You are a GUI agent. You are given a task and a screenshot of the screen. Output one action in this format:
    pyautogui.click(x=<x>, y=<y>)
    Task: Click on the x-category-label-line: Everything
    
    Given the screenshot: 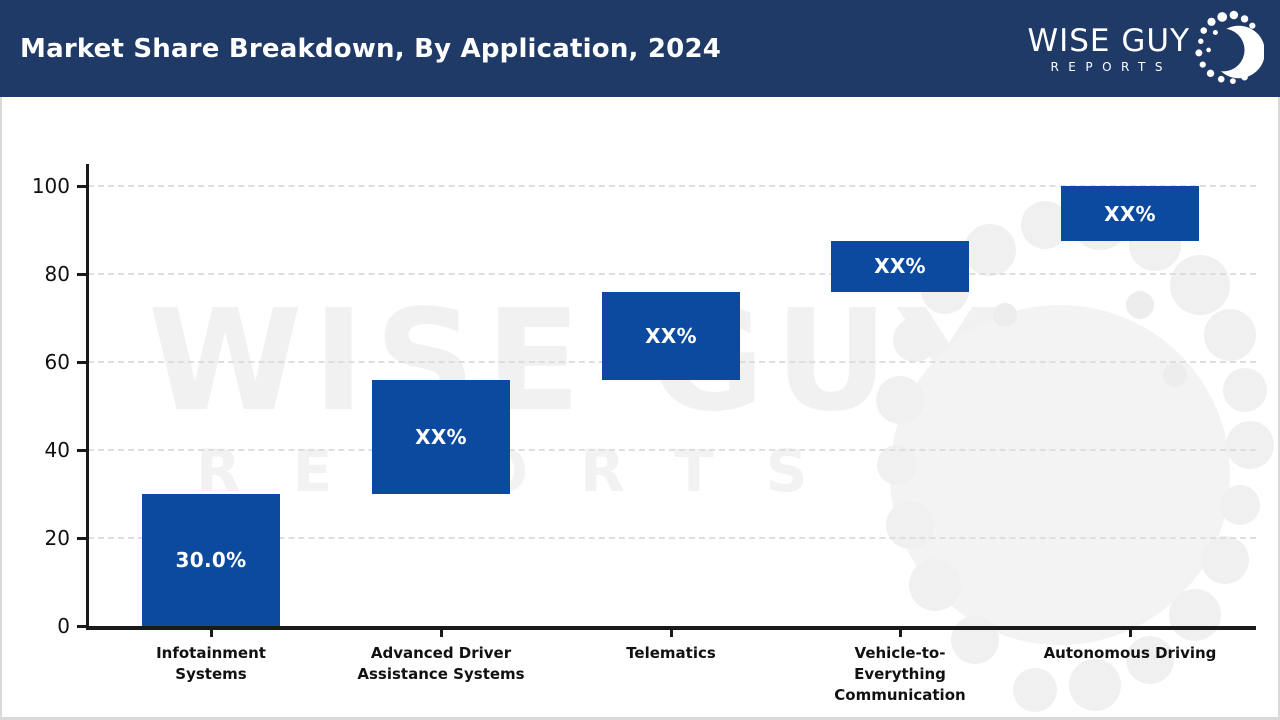 What is the action you would take?
    pyautogui.click(x=900, y=674)
    